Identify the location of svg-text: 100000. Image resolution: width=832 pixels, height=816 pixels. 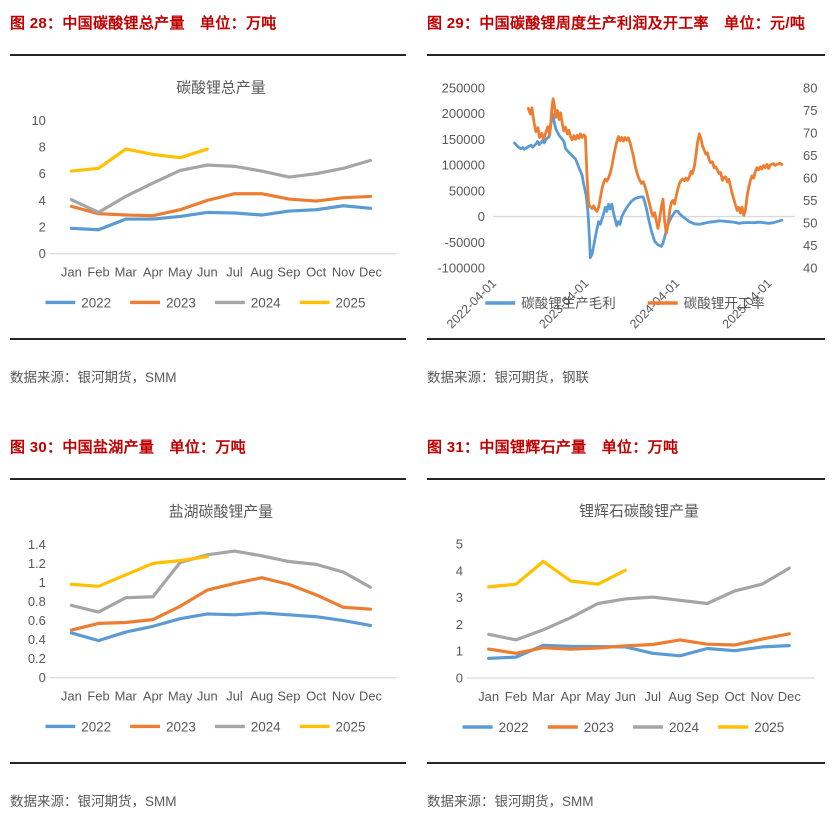
(463, 165).